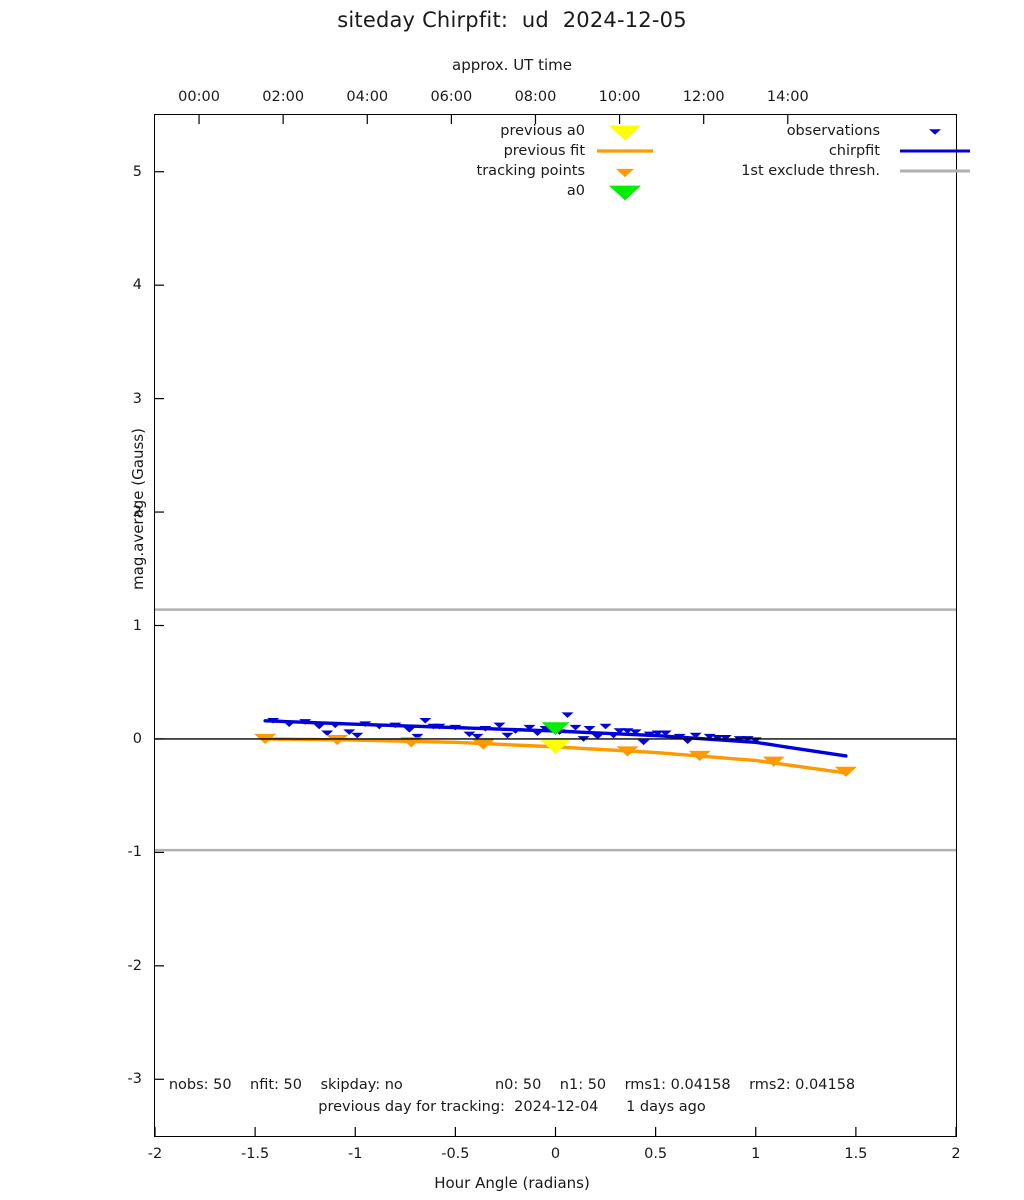 The image size is (1024, 1200). Describe the element at coordinates (833, 131) in the screenshot. I see `legend-label-observations: observations` at that location.